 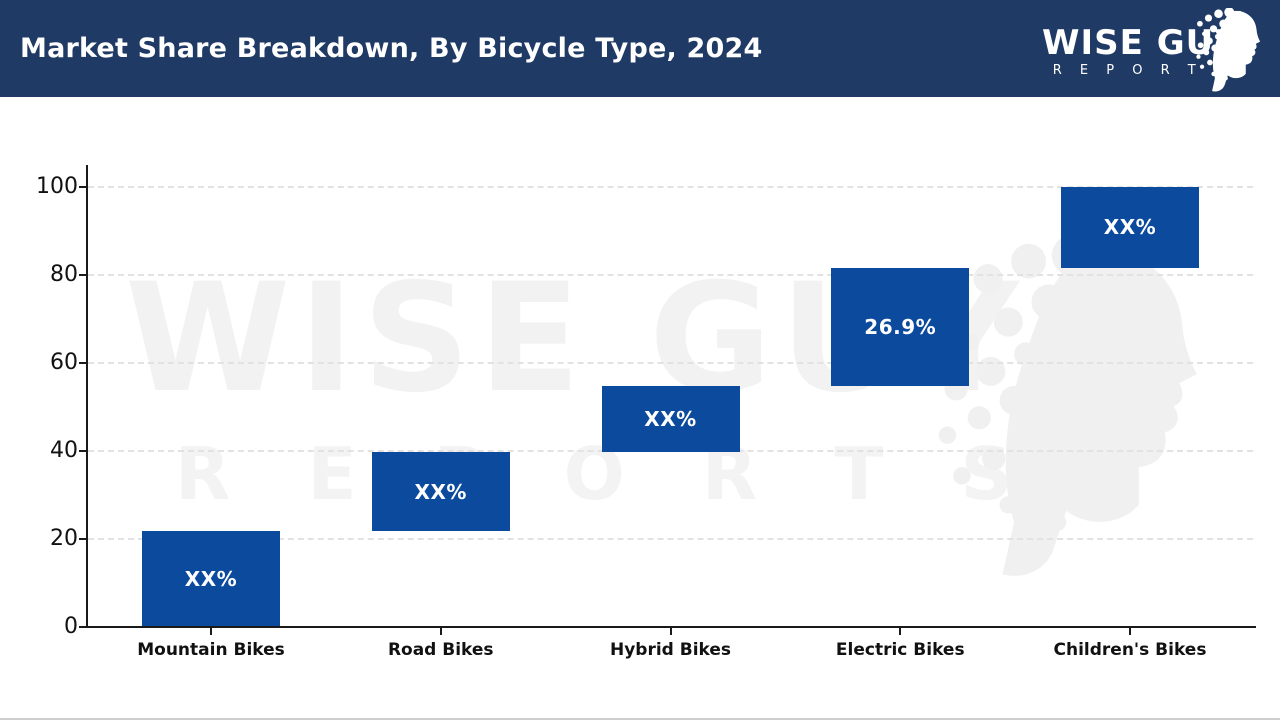 I want to click on bar-mountain-bikes: XX%, so click(x=211, y=579).